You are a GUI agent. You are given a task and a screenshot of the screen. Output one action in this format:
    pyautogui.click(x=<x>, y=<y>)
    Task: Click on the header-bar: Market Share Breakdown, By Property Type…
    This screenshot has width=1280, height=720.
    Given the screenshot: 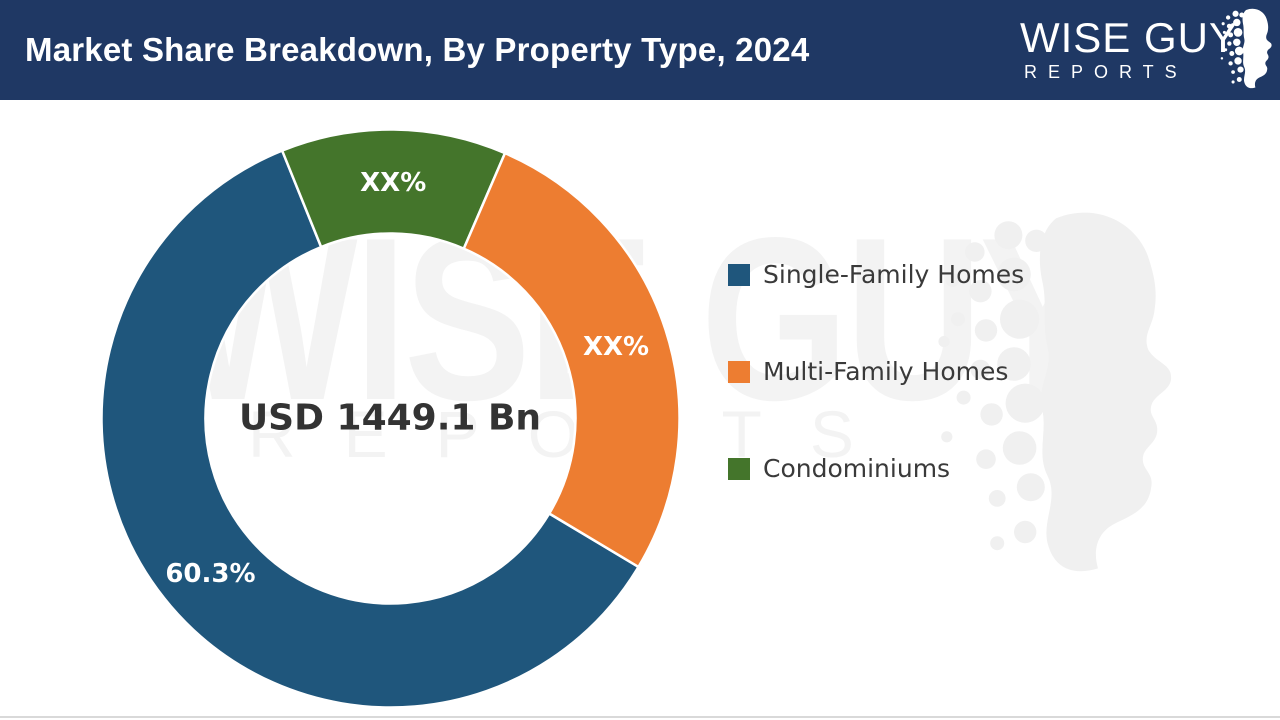 What is the action you would take?
    pyautogui.click(x=640, y=50)
    